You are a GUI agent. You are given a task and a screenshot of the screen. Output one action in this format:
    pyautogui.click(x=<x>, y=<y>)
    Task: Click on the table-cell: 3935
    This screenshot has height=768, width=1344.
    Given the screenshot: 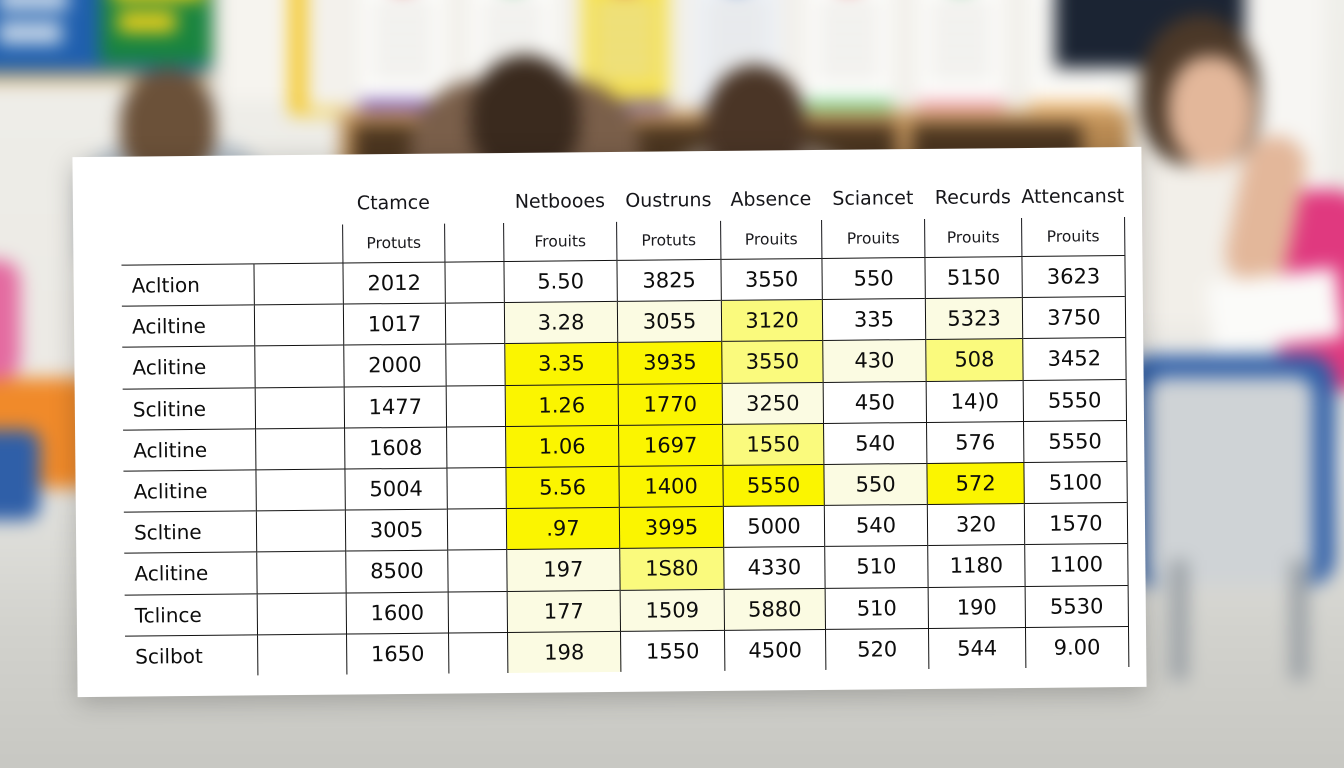 What is the action you would take?
    pyautogui.click(x=670, y=362)
    